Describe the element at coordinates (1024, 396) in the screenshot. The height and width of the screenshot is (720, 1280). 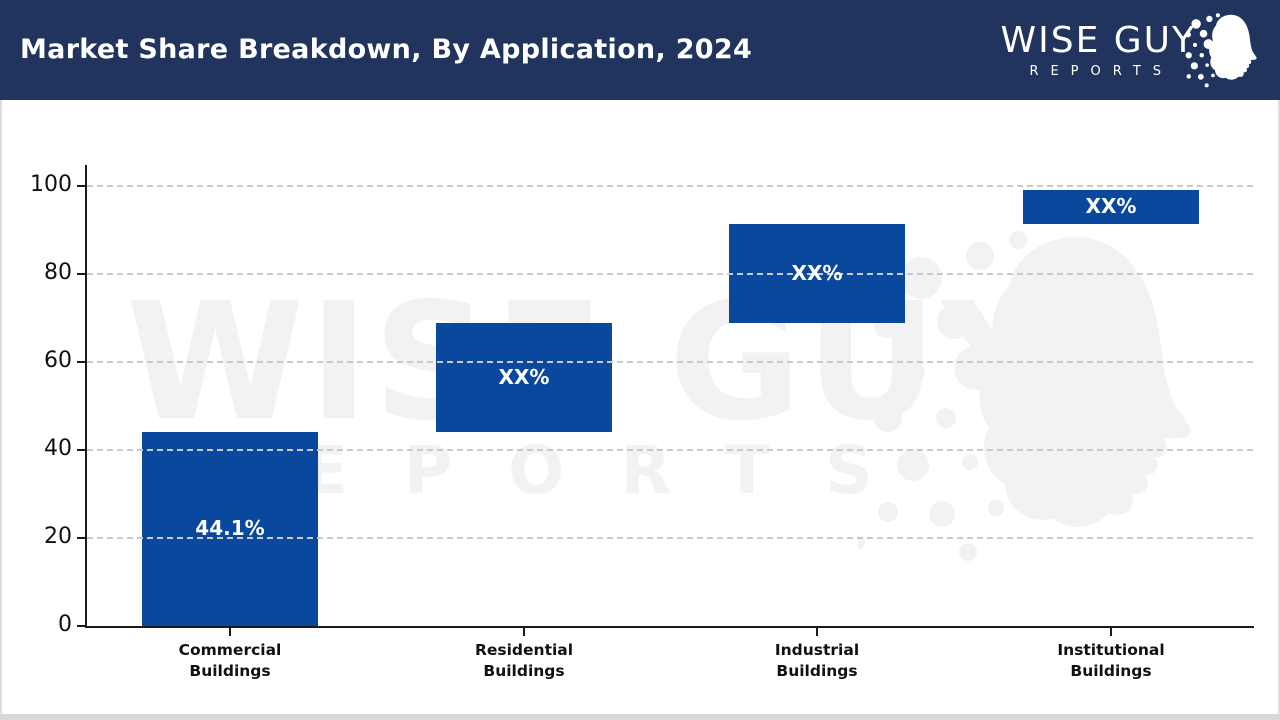
I see `dotted-face-watermark-icon` at that location.